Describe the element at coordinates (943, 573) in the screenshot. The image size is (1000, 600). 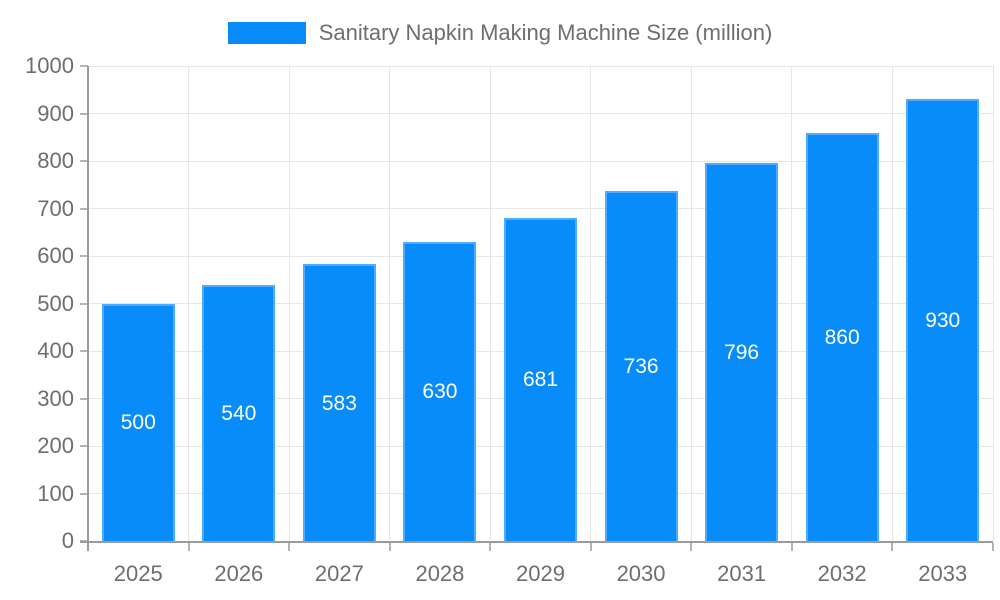
I see `x-axis-label: 2033` at that location.